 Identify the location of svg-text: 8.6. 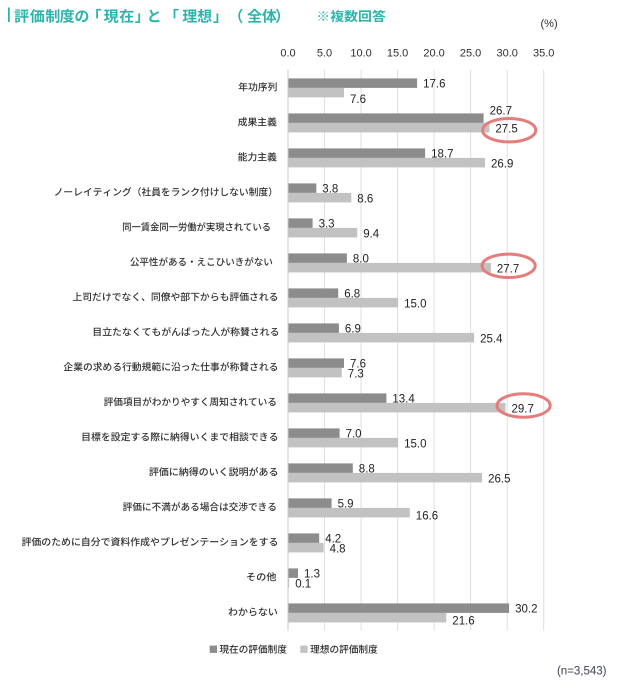
(365, 199).